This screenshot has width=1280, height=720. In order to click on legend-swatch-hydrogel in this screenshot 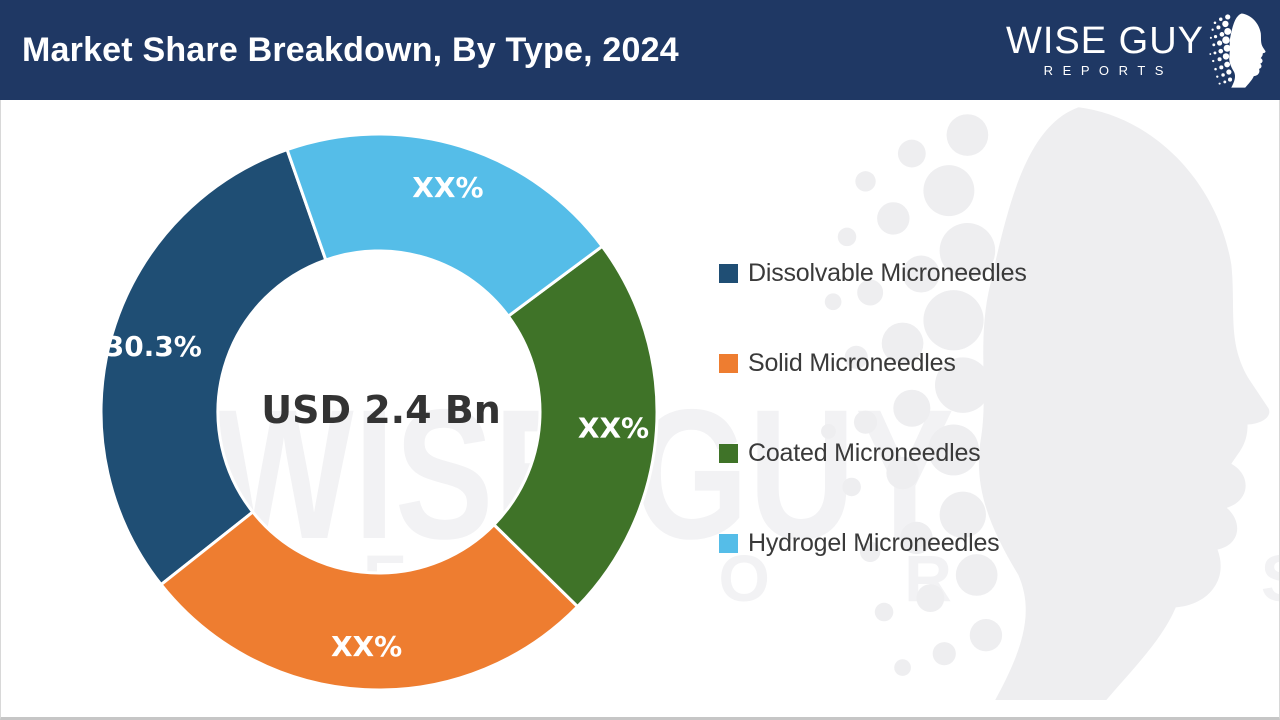, I will do `click(728, 543)`.